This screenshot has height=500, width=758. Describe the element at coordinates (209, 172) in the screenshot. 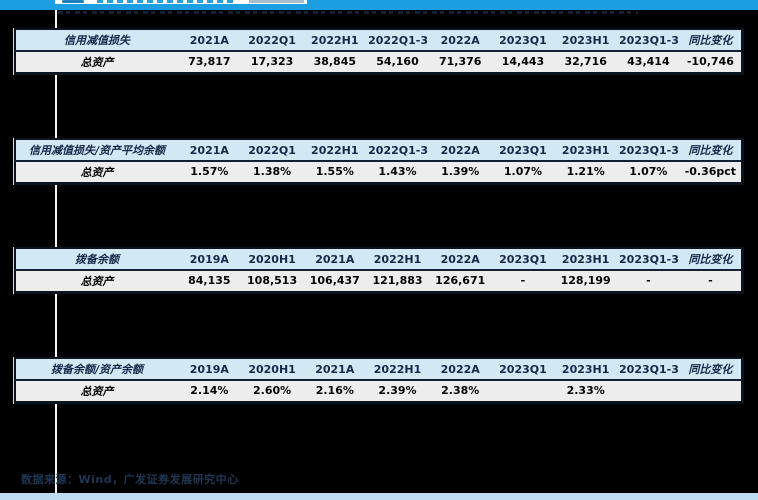

I see `value-cell: 1.57%` at that location.